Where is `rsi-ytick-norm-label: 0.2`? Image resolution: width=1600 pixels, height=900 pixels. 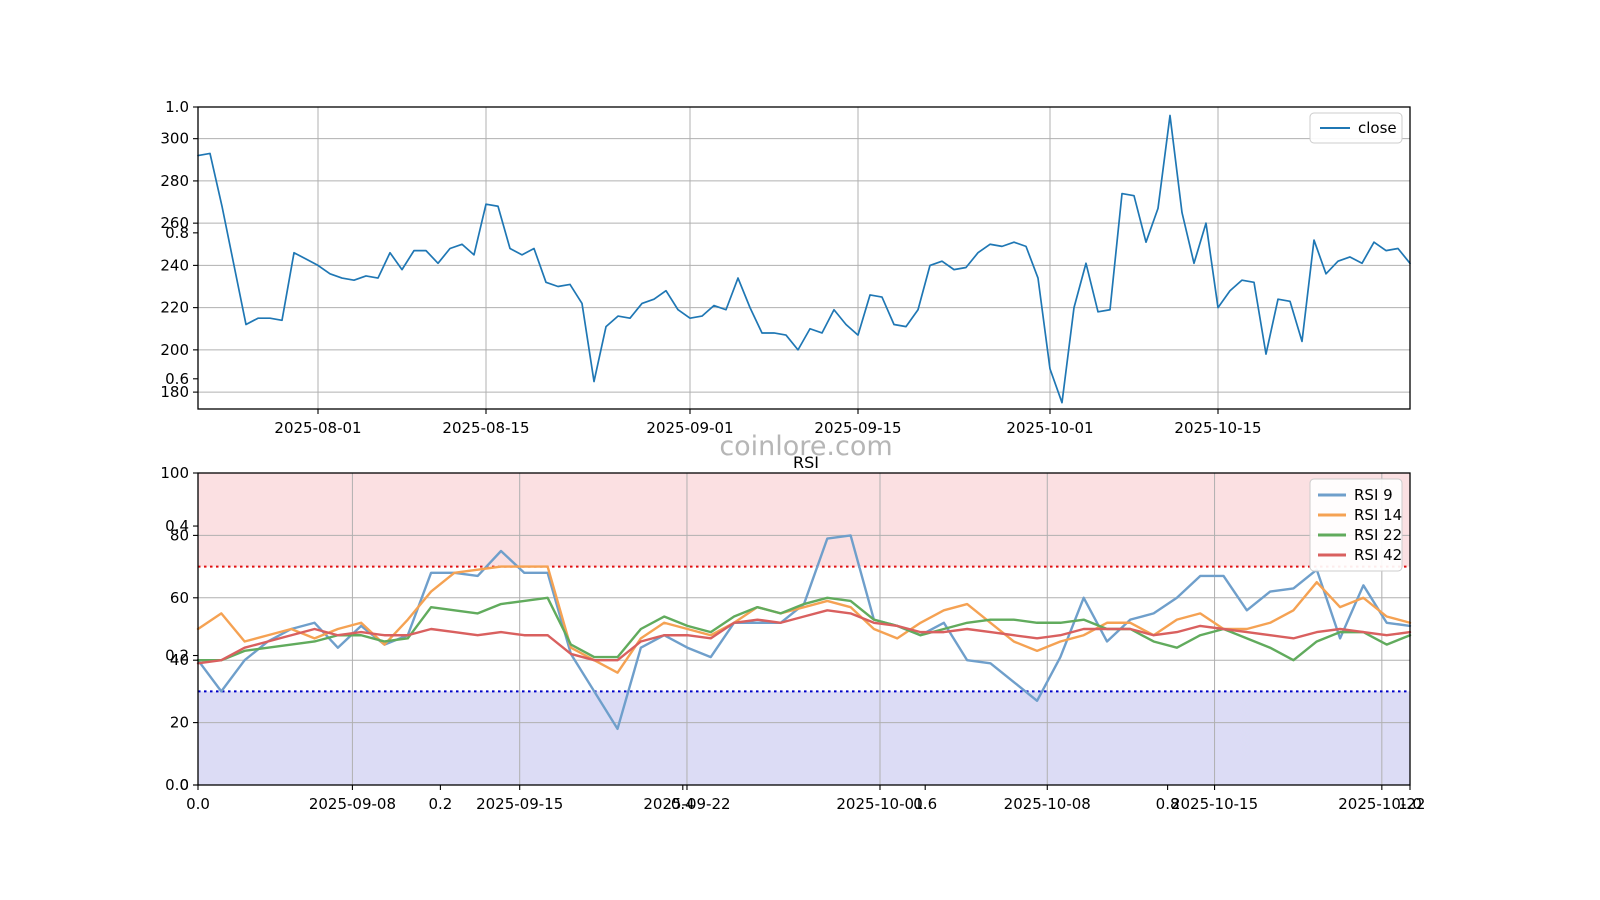
rsi-ytick-norm-label: 0.2 is located at coordinates (177, 656).